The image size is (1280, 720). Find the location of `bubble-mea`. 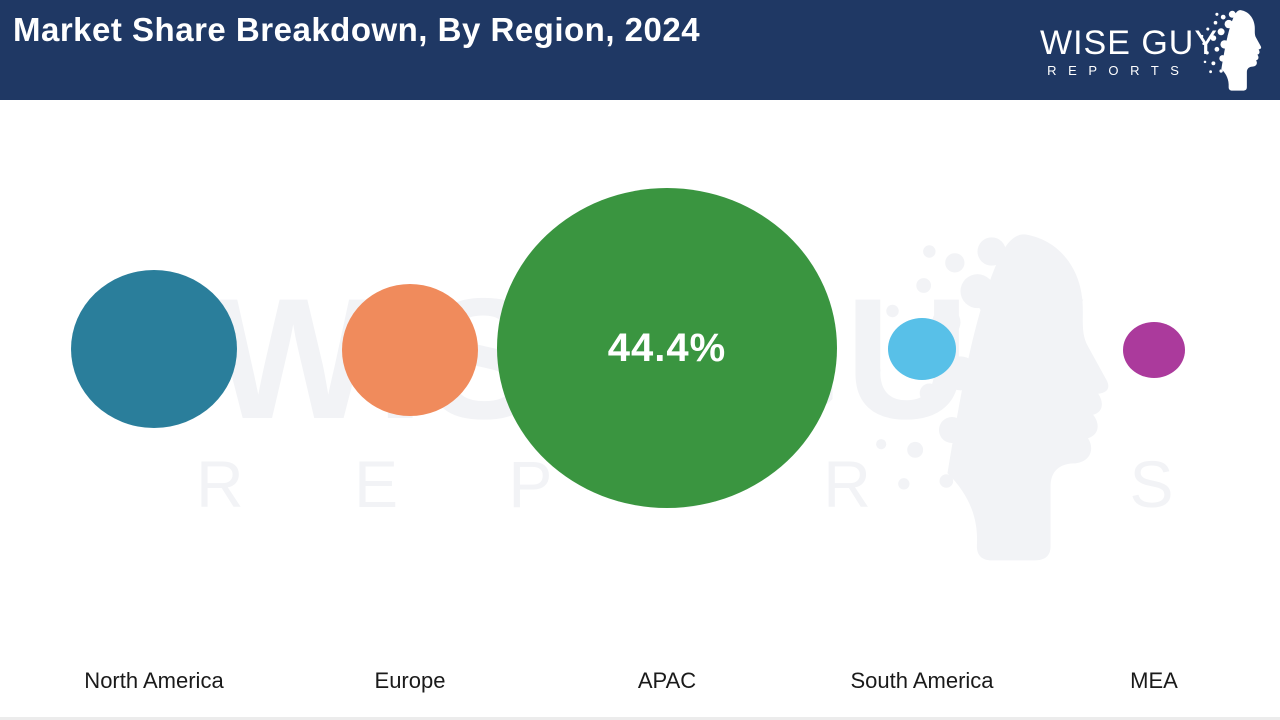

bubble-mea is located at coordinates (1154, 350).